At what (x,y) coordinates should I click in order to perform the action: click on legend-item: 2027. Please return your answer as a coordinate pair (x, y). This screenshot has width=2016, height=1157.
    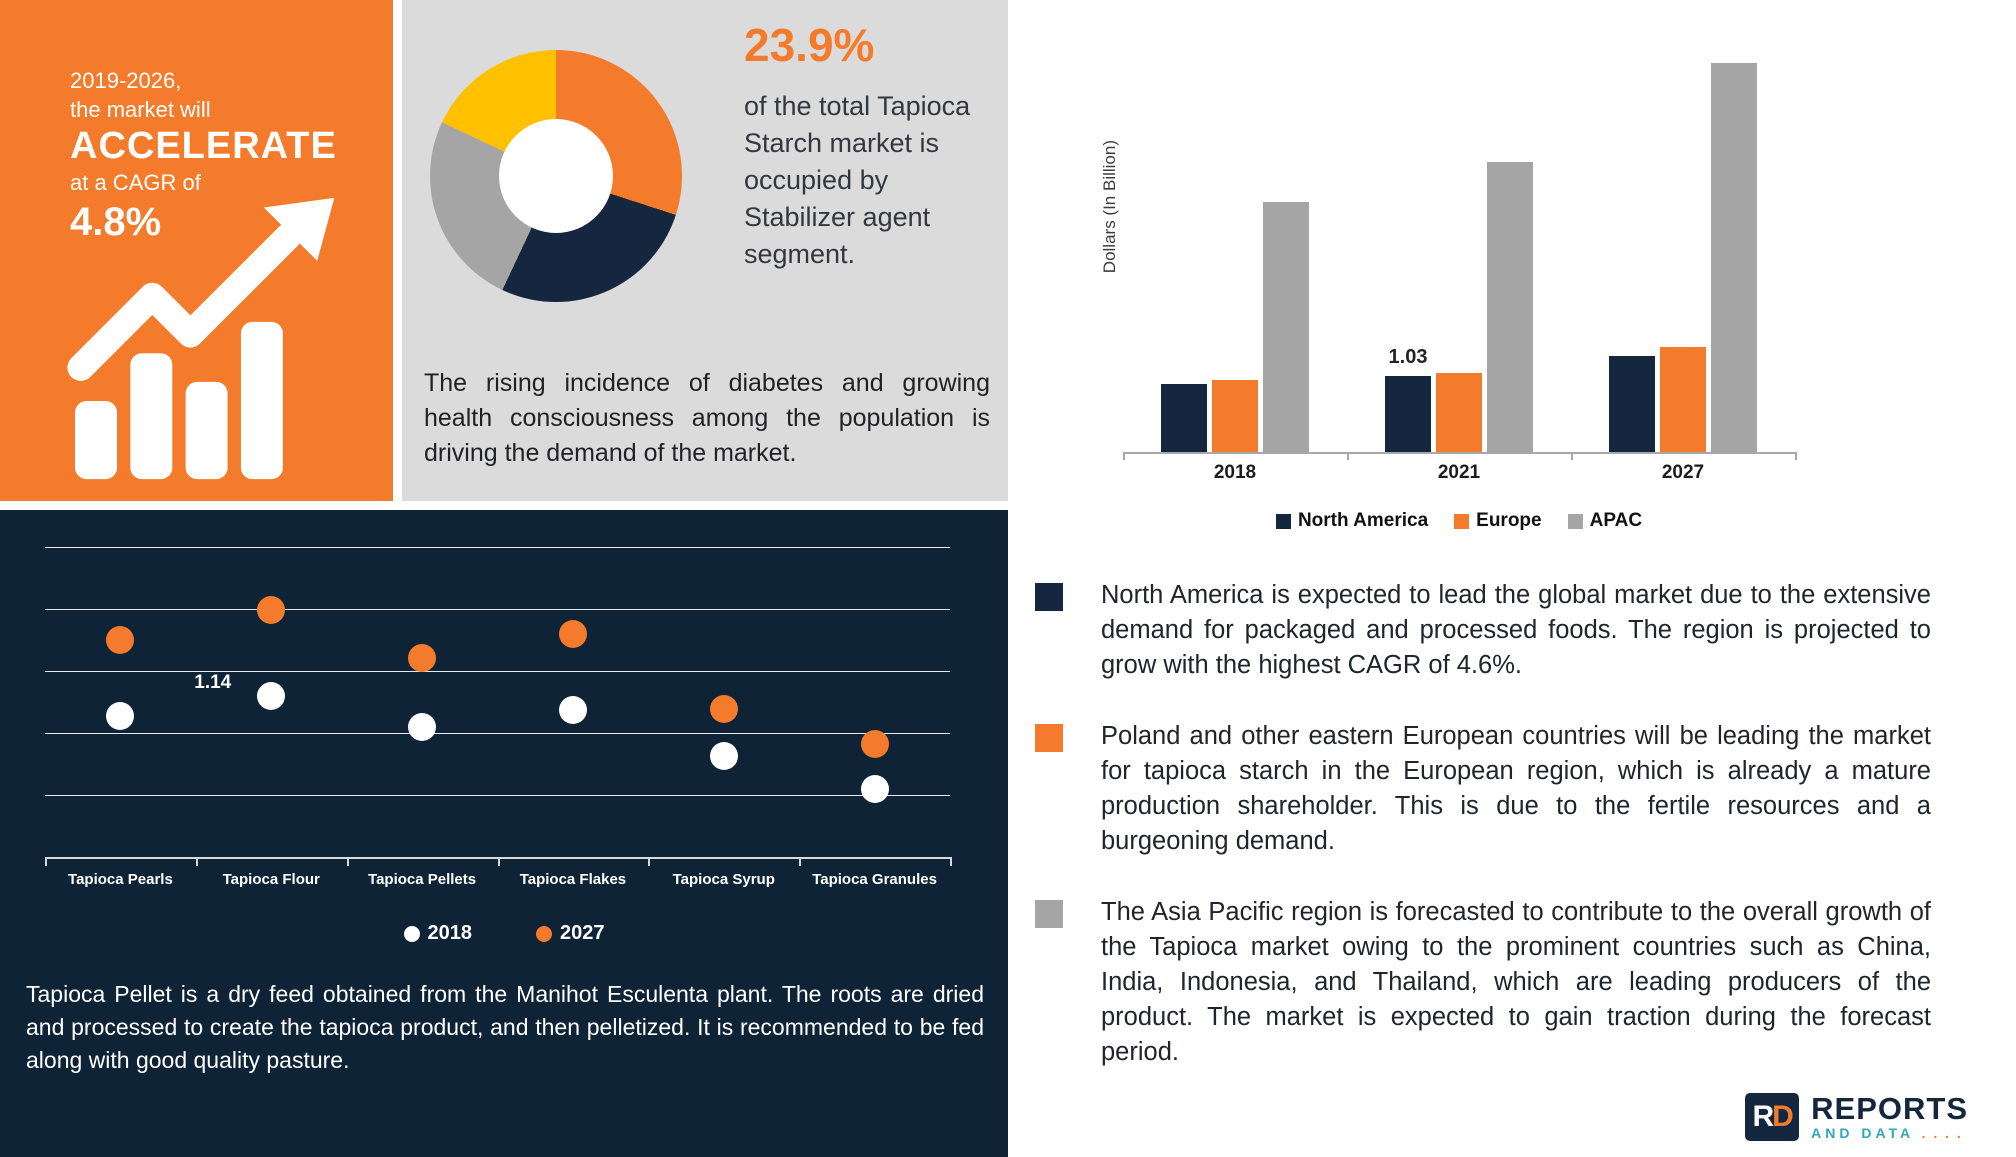
    Looking at the image, I should click on (570, 933).